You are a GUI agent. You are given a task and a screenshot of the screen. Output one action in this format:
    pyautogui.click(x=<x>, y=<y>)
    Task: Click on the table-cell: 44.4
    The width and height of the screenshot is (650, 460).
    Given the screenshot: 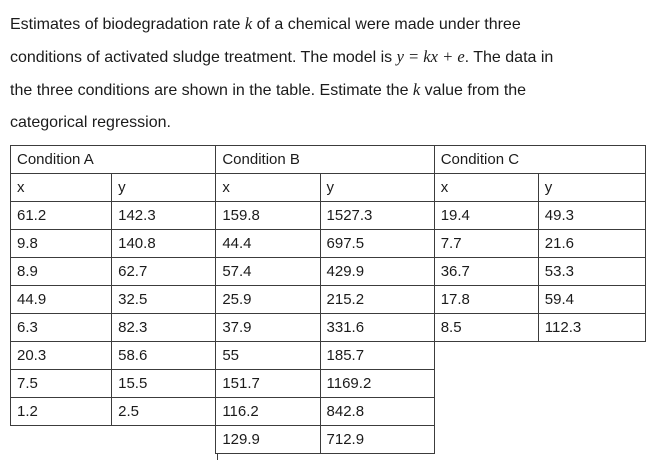 What is the action you would take?
    pyautogui.click(x=268, y=243)
    